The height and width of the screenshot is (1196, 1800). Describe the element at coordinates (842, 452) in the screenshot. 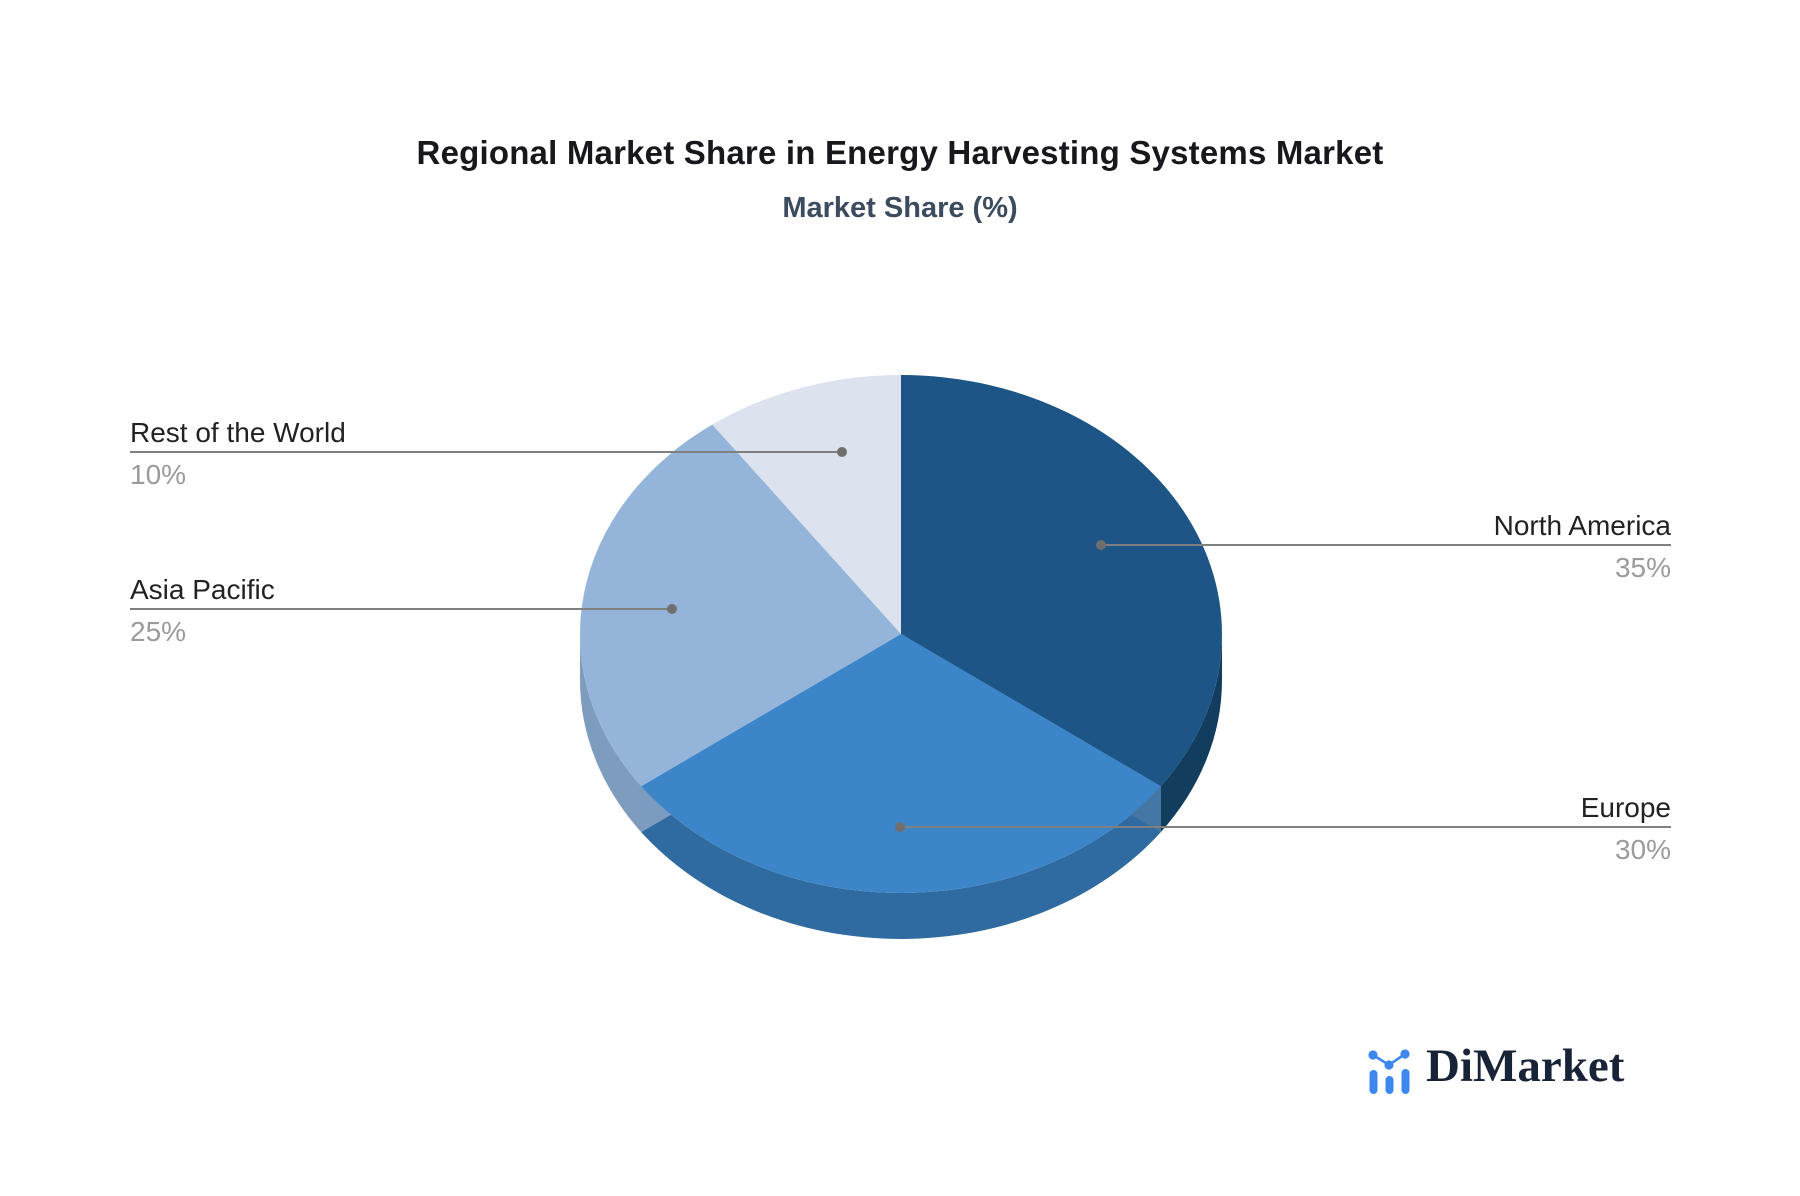

I see `leader-dot-rest-of-the-world` at that location.